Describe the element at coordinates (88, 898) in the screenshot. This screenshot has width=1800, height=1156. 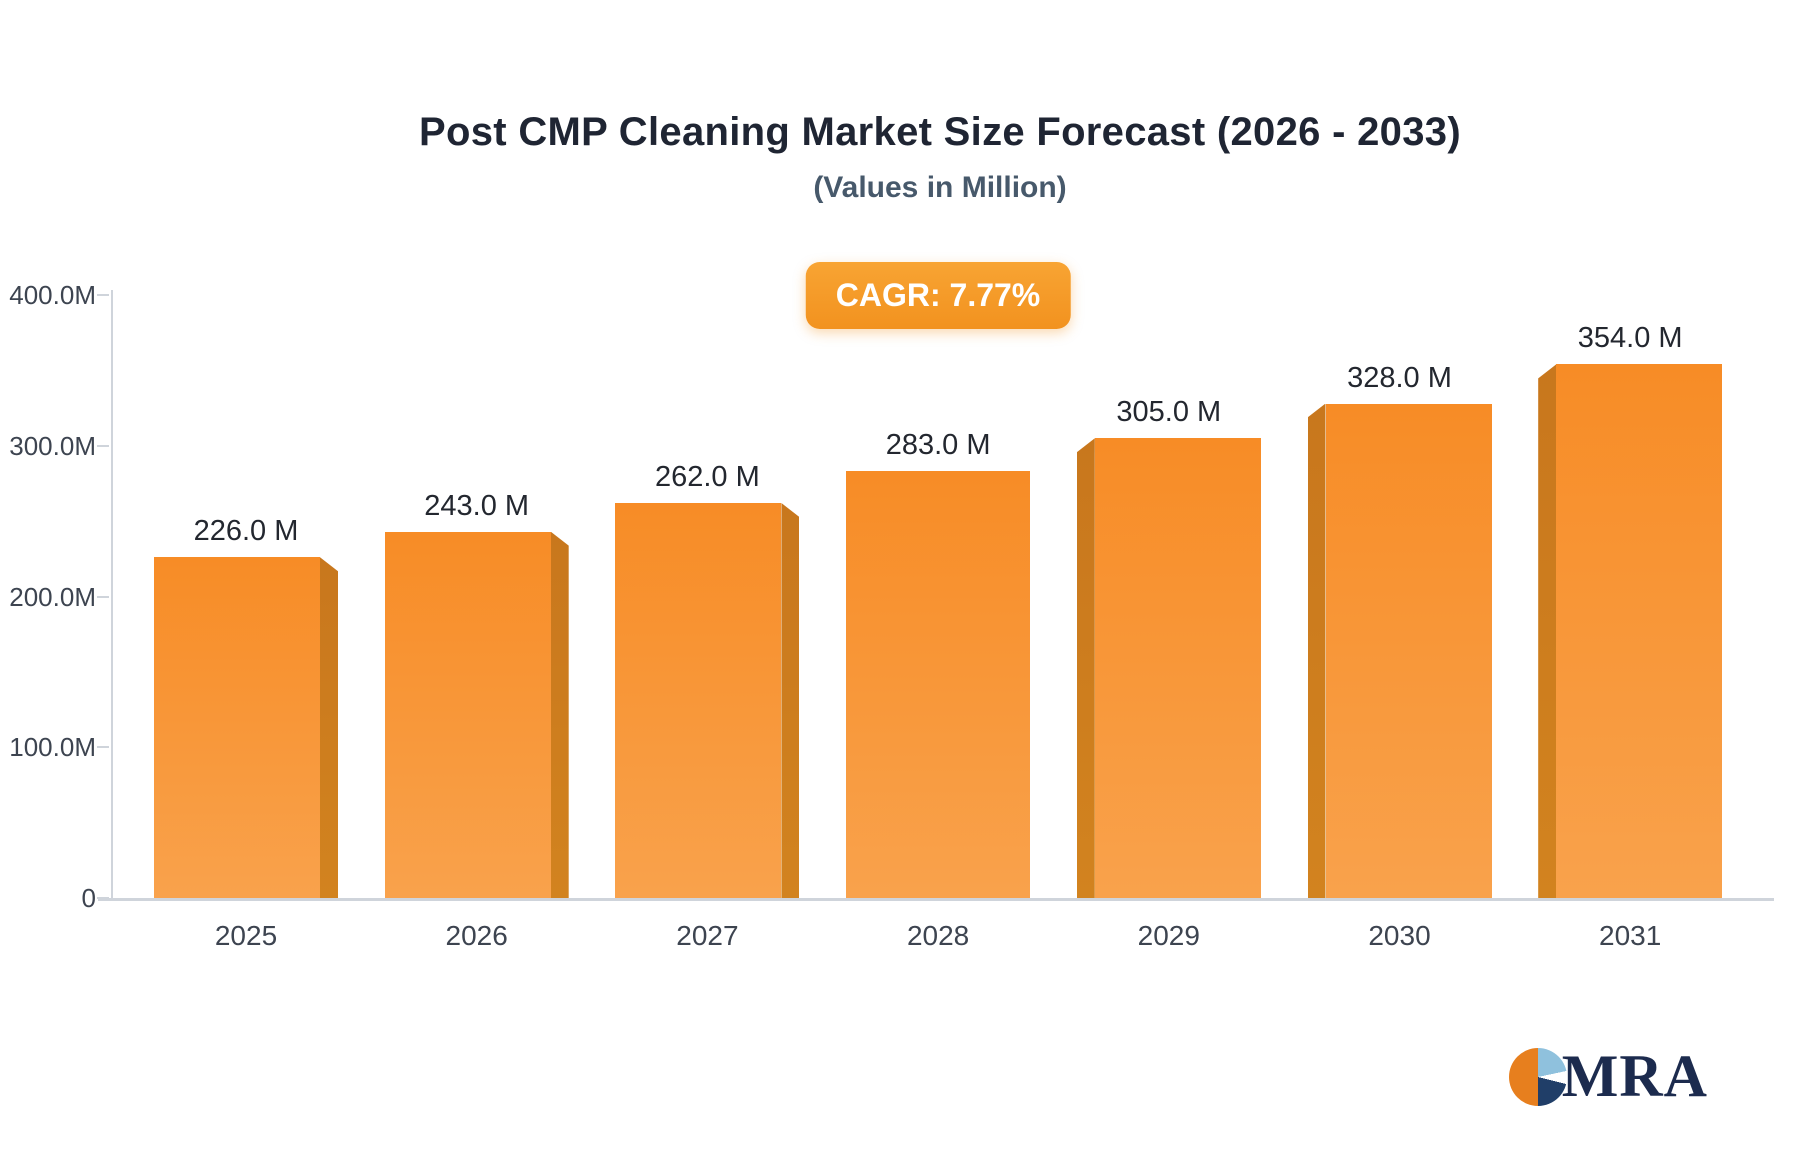
I see `y-tick-label: 0` at that location.